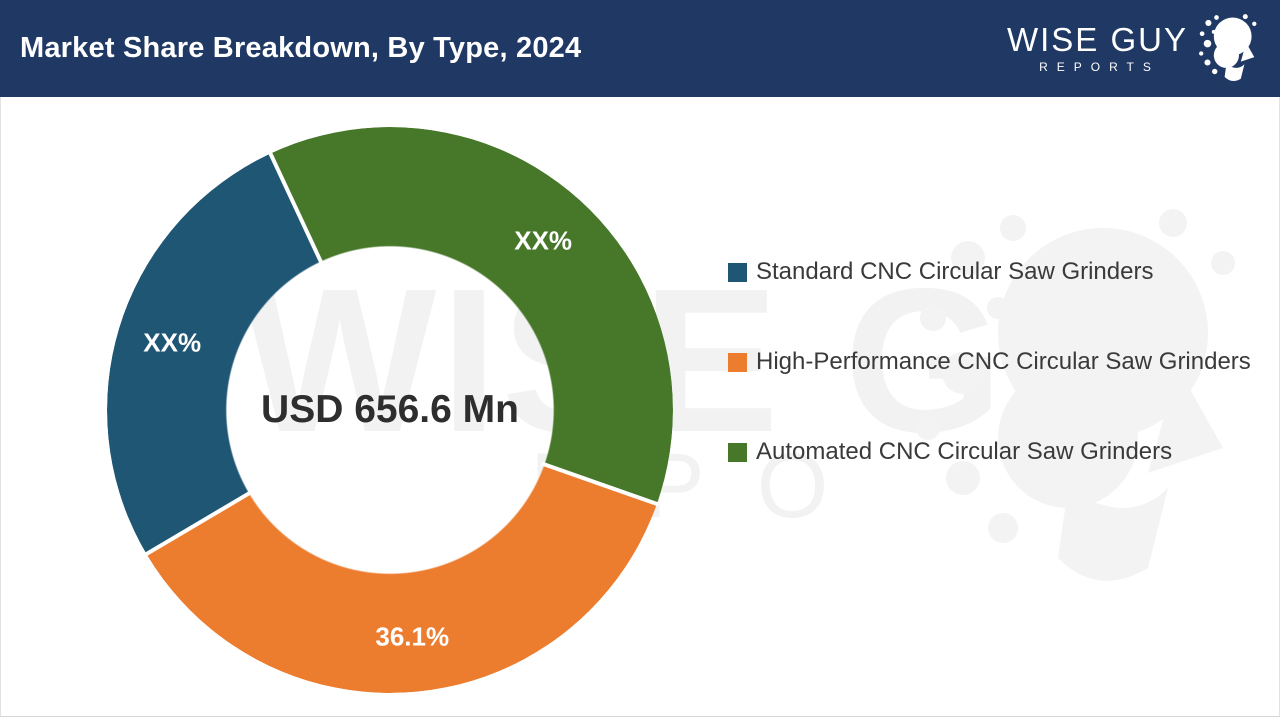  I want to click on slice-label-automated: XX%, so click(543, 240).